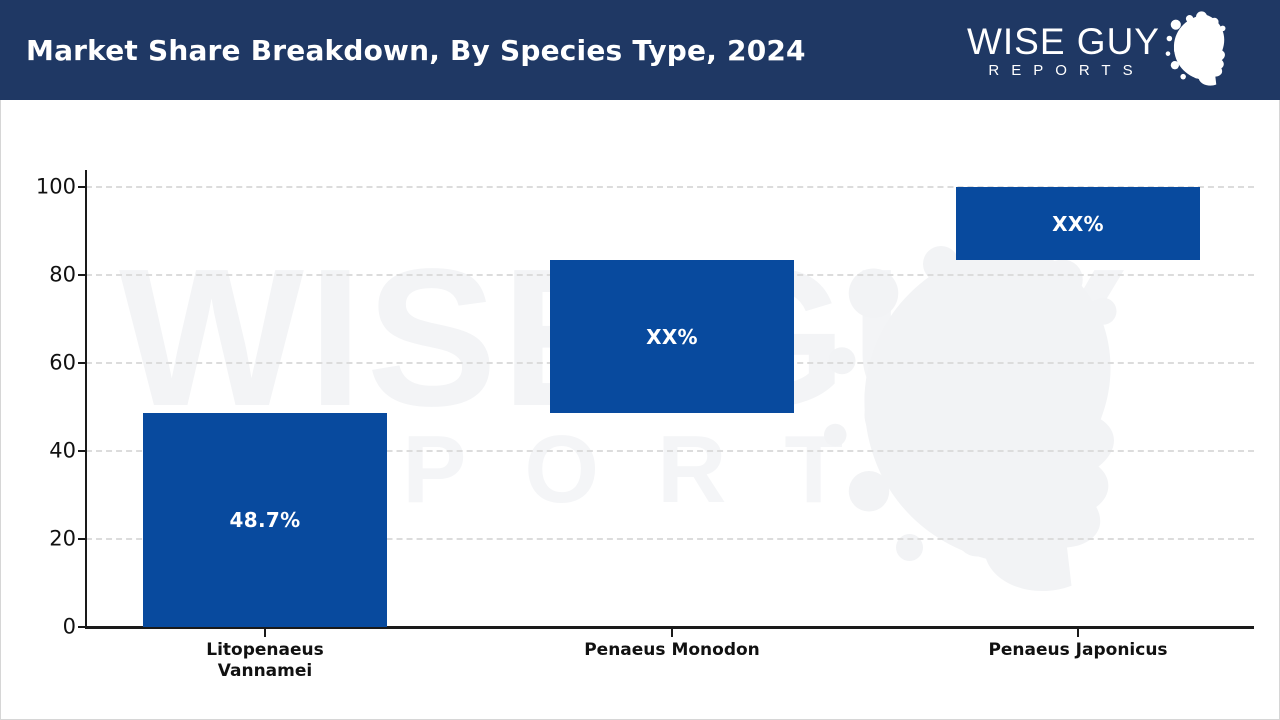 The width and height of the screenshot is (1280, 720). Describe the element at coordinates (1195, 48) in the screenshot. I see `logo-head-icon` at that location.